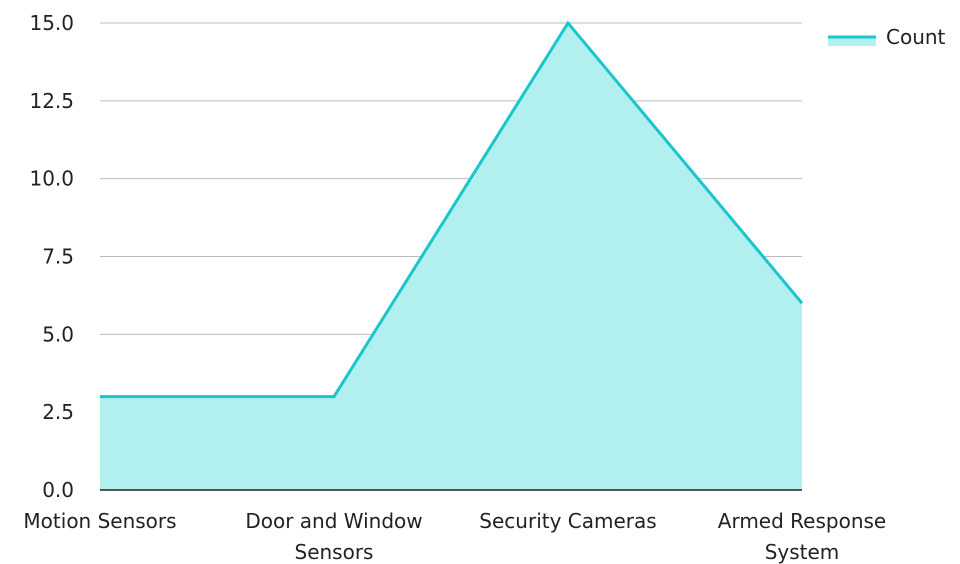  What do you see at coordinates (333, 536) in the screenshot?
I see `x-tick-label: Door and Window Sensors` at bounding box center [333, 536].